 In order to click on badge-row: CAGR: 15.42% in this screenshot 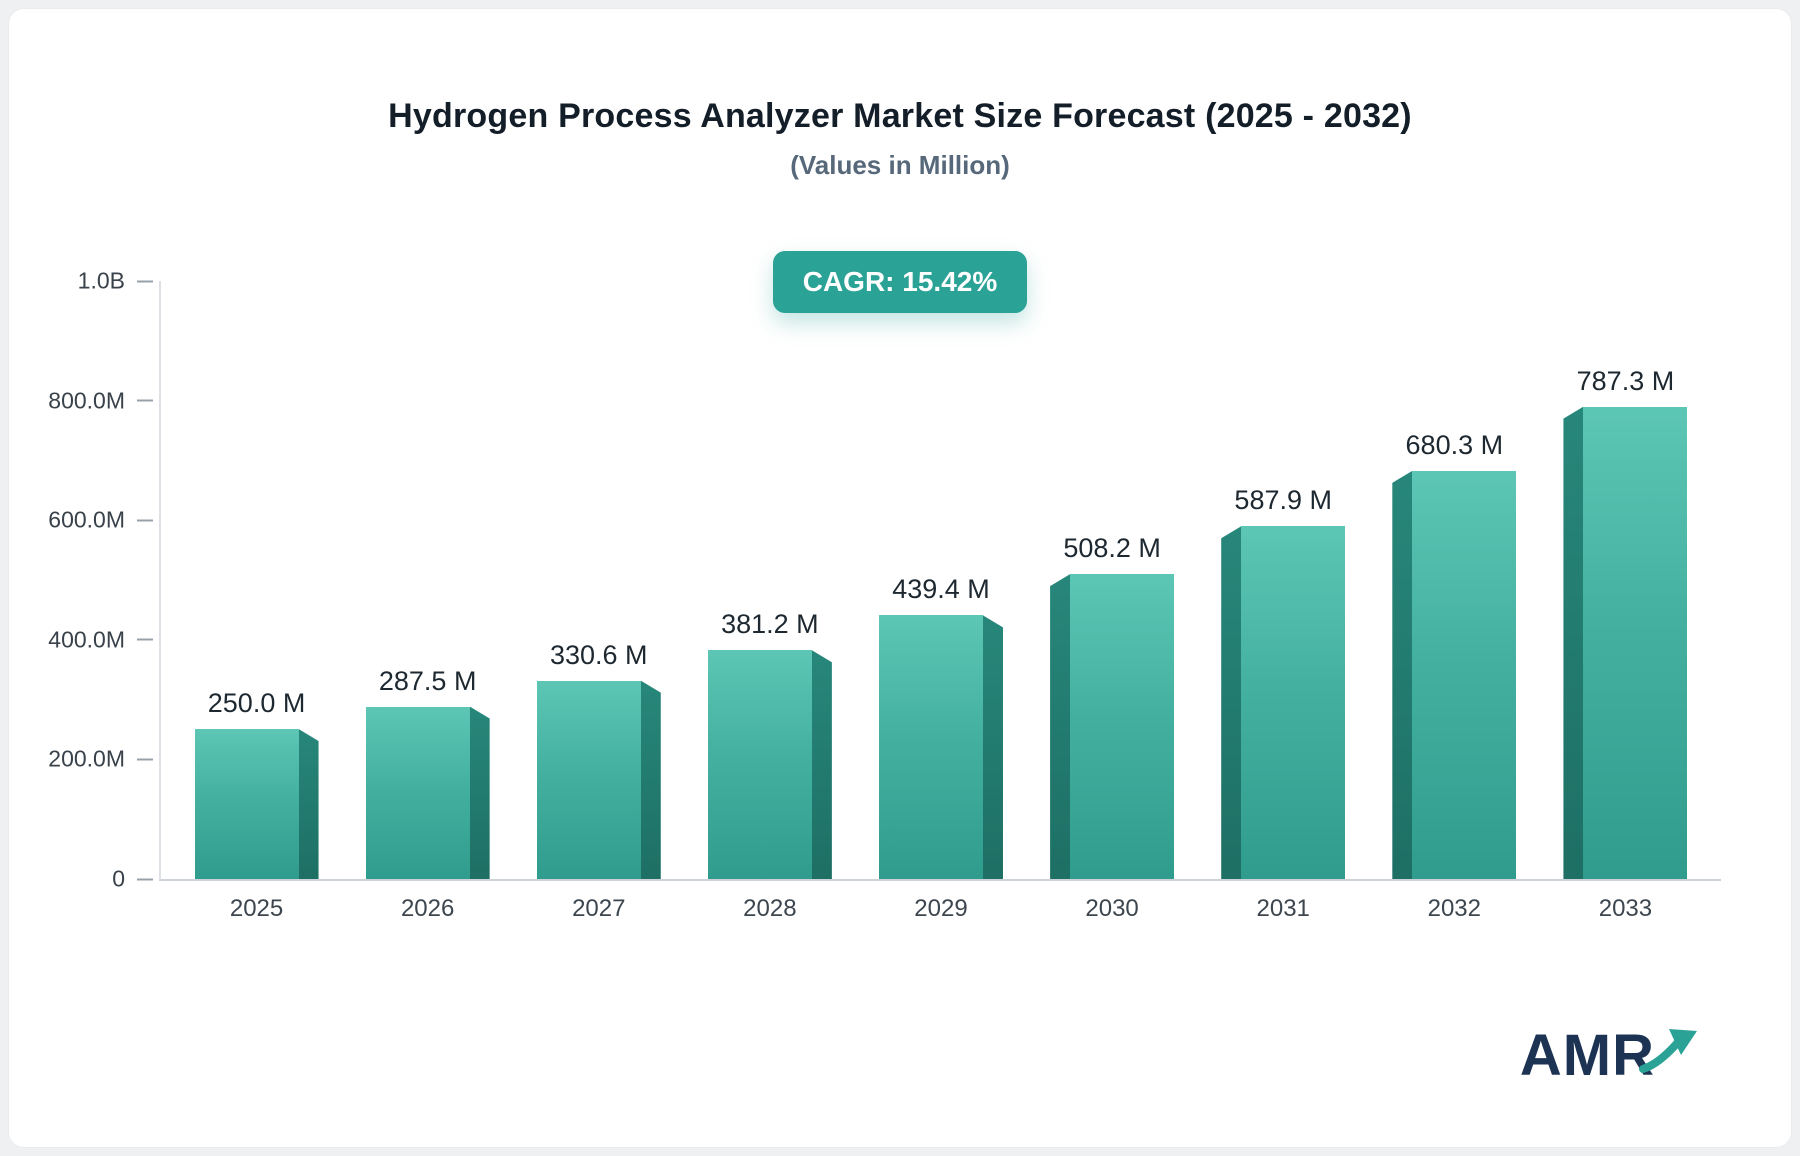, I will do `click(900, 282)`.